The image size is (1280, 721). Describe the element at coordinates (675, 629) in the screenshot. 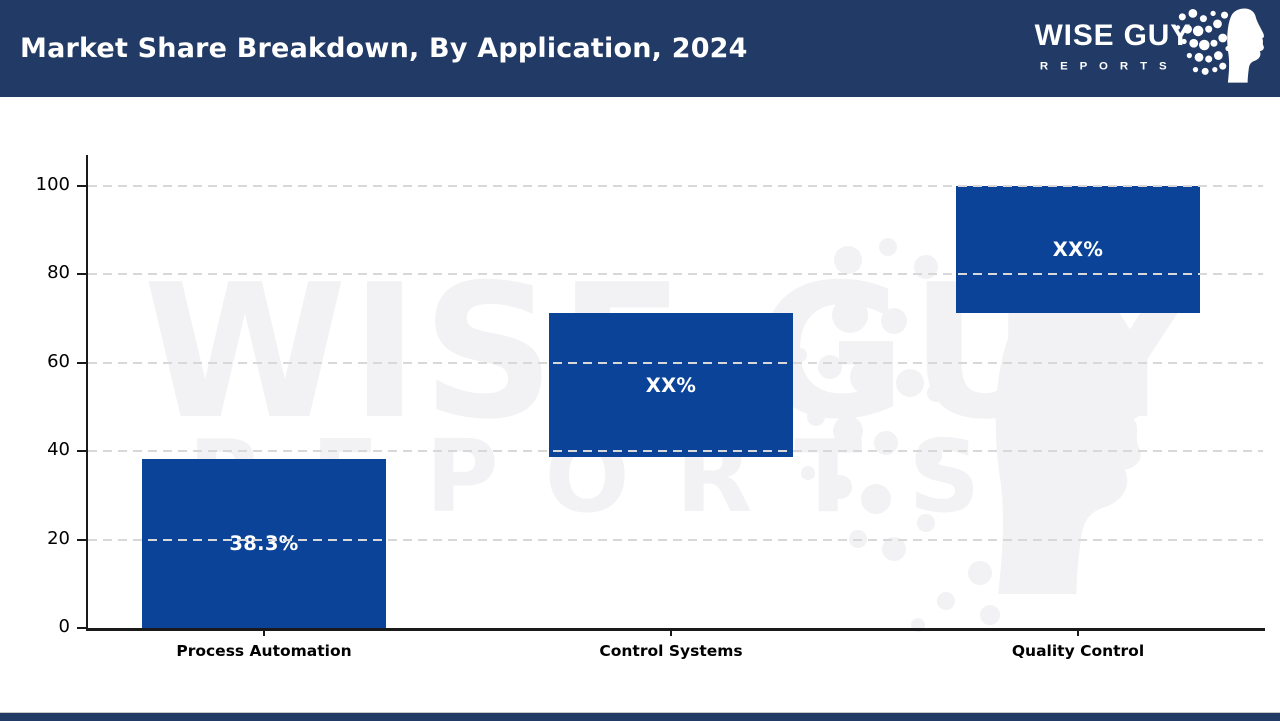

I see `x-axis-line` at that location.